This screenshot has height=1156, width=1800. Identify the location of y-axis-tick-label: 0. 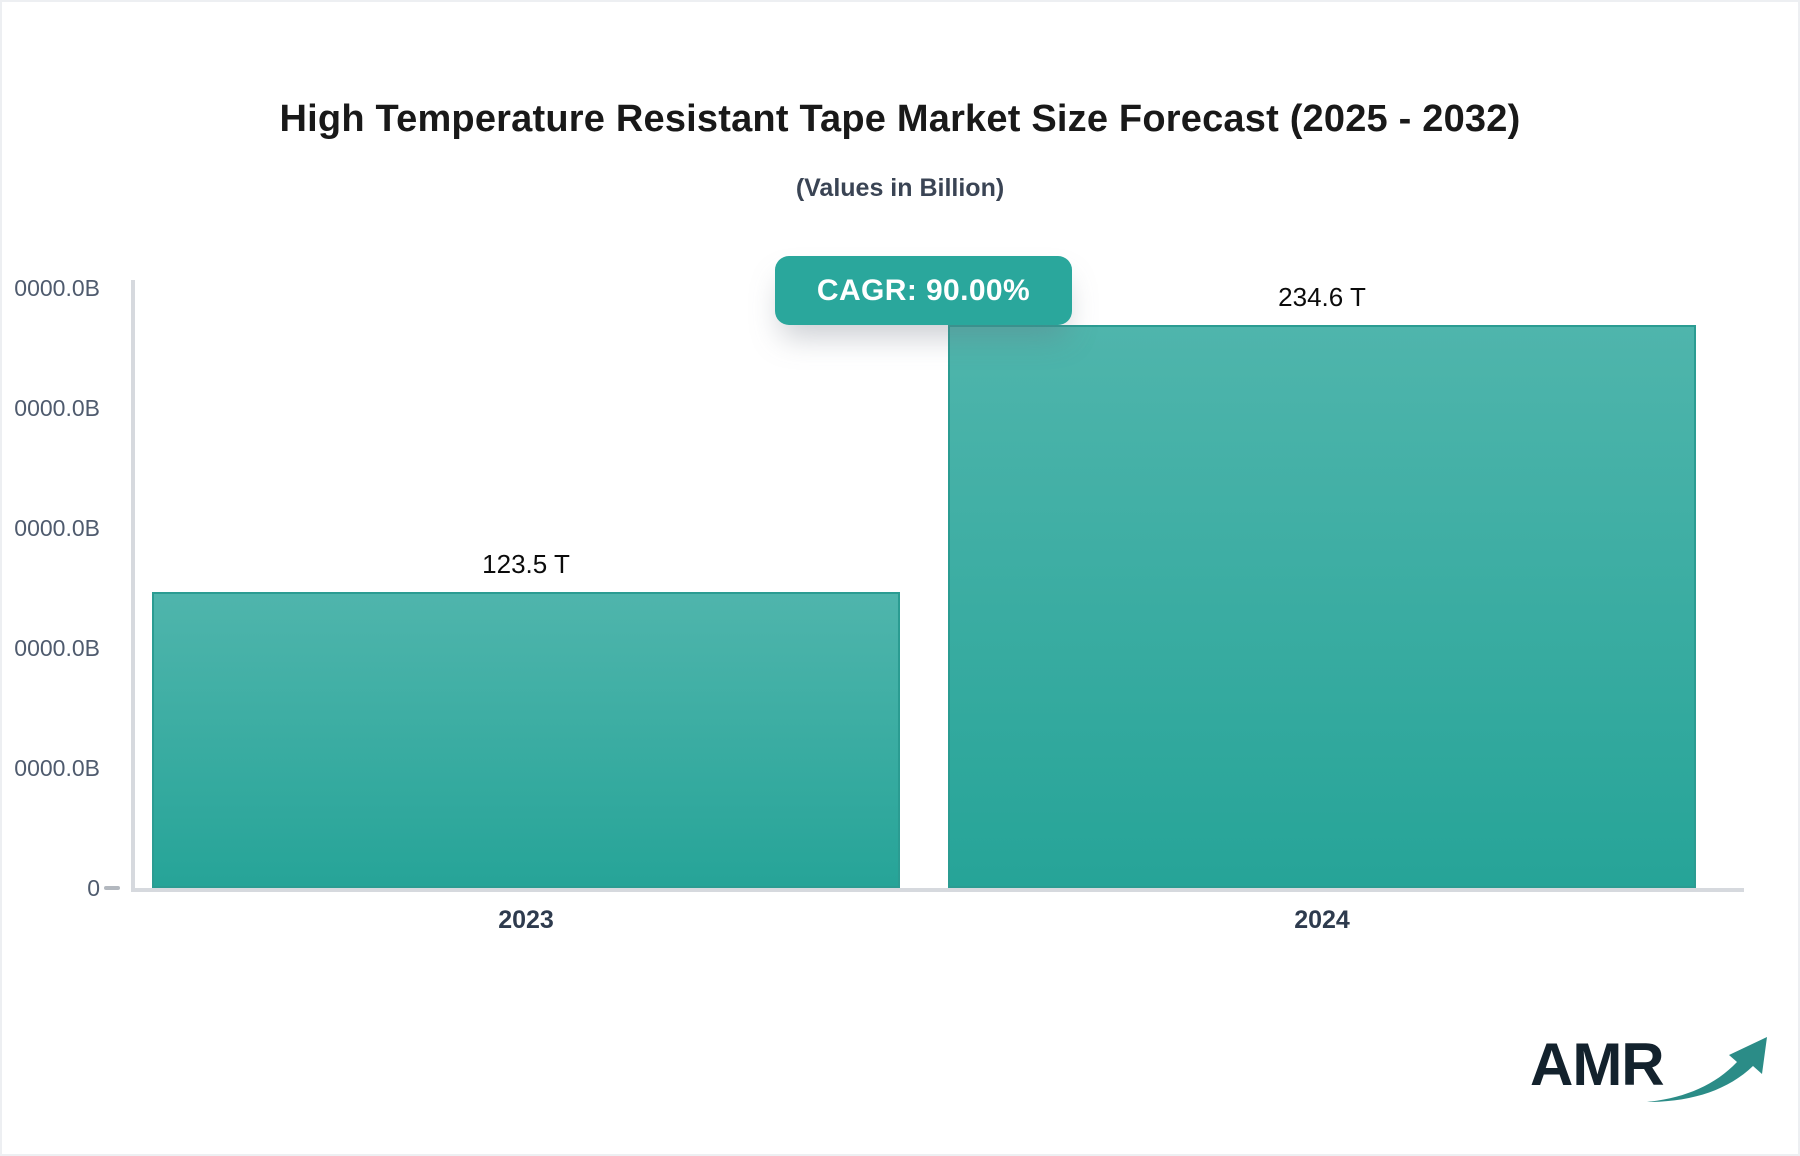
(93, 888).